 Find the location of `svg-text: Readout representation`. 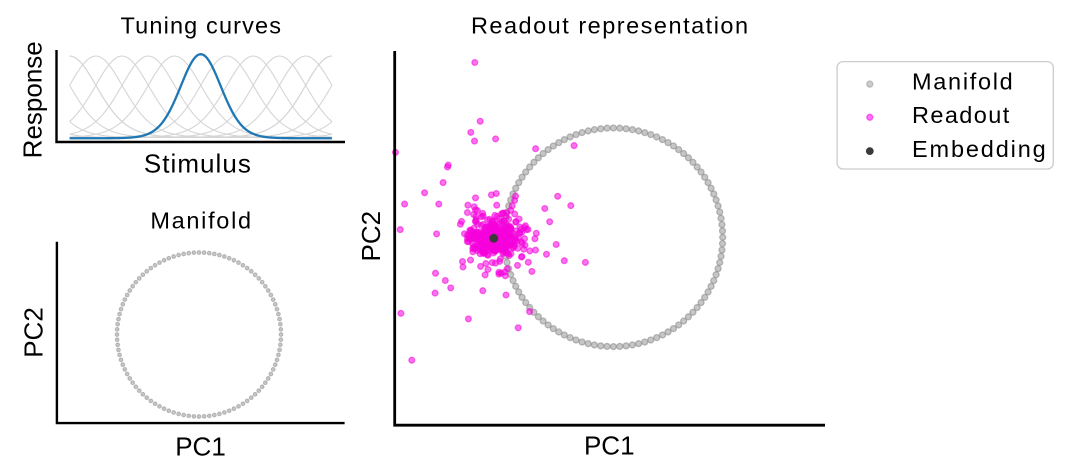

svg-text: Readout representation is located at coordinates (610, 25).